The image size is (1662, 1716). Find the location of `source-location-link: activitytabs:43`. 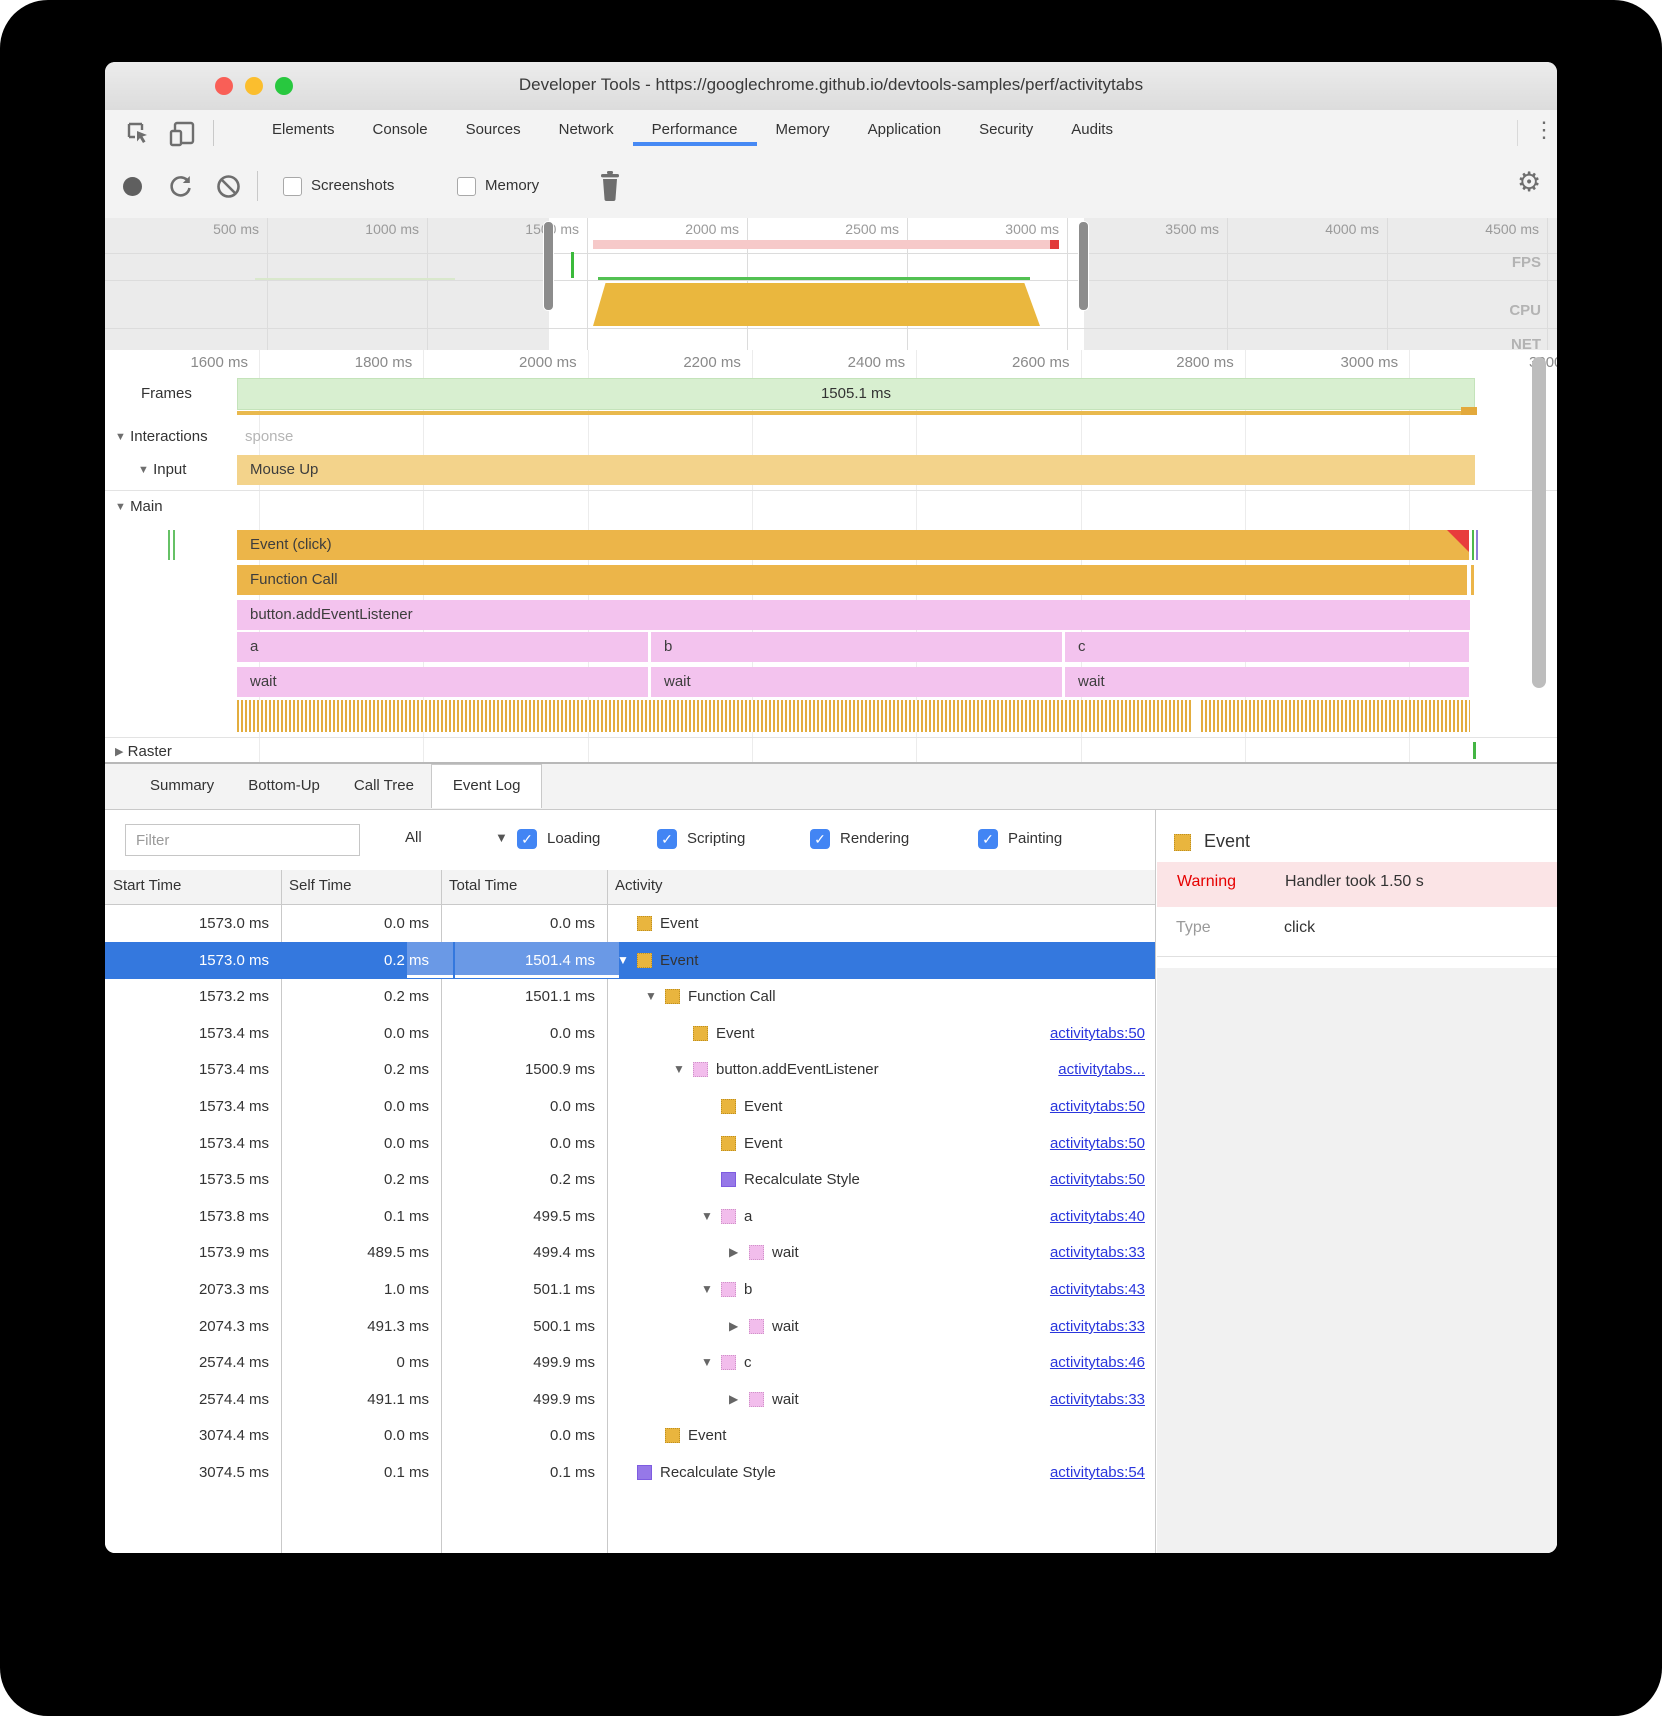

source-location-link: activitytabs:43 is located at coordinates (1097, 1289).